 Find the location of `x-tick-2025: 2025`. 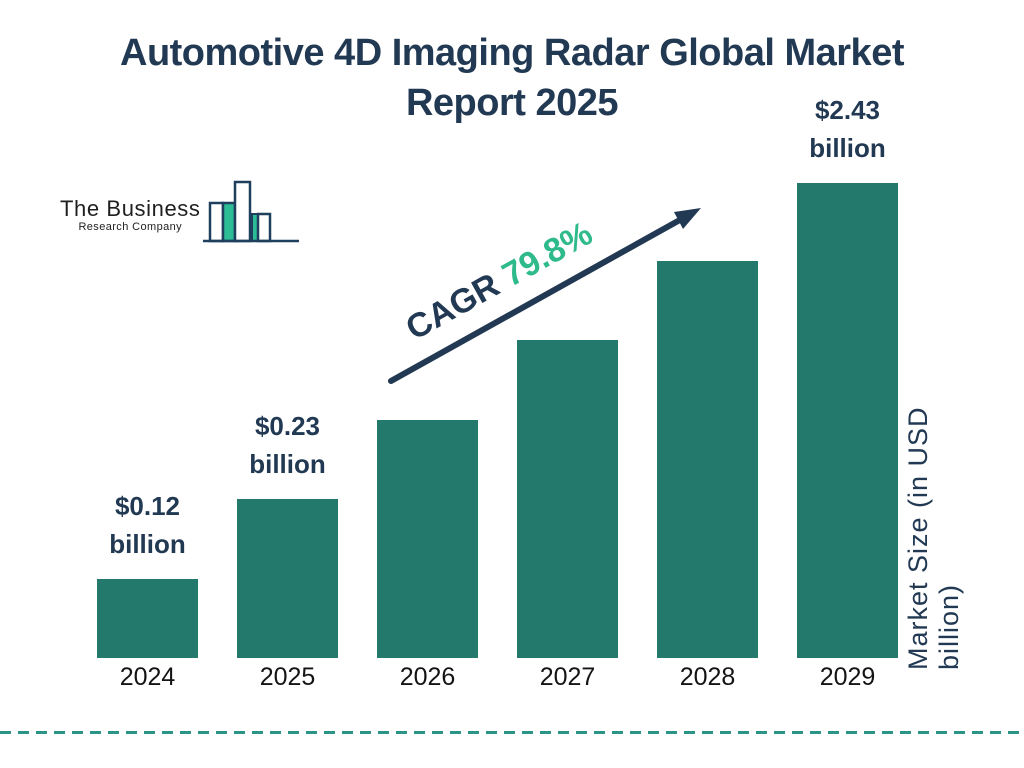

x-tick-2025: 2025 is located at coordinates (287, 677).